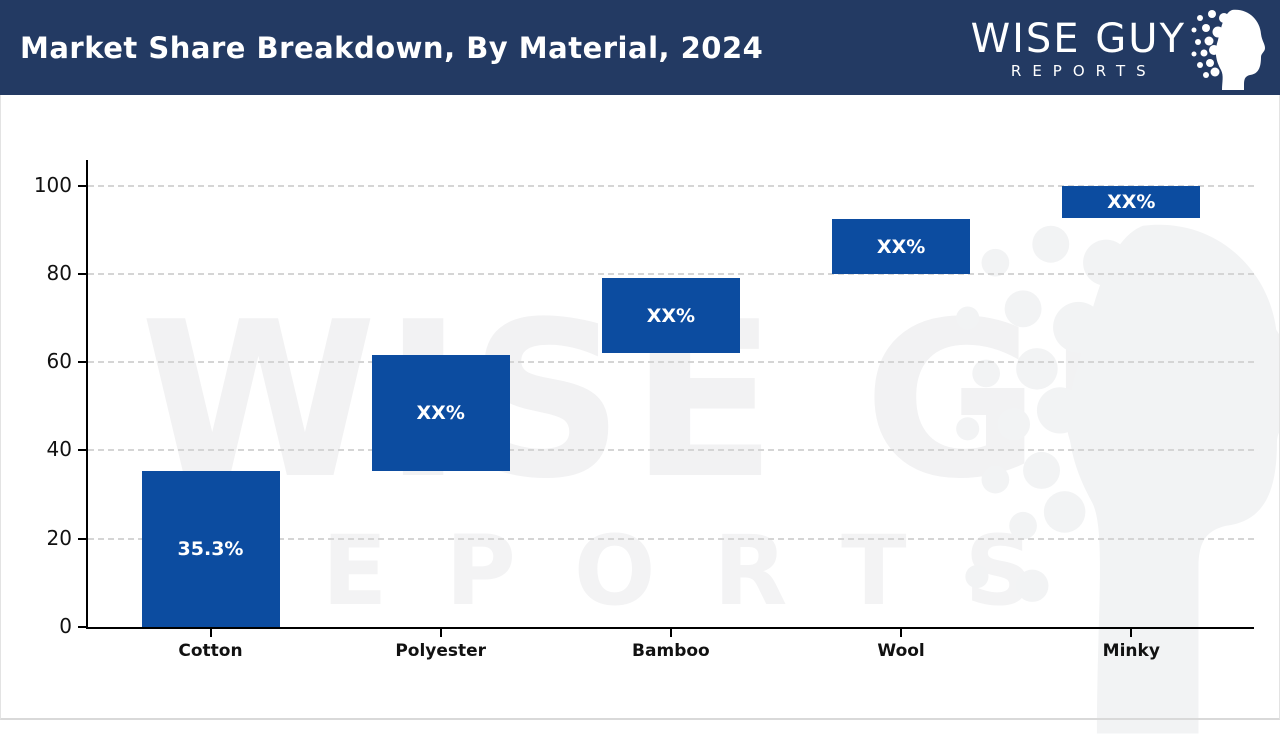  I want to click on y-tick-label-100: 100, so click(52, 184).